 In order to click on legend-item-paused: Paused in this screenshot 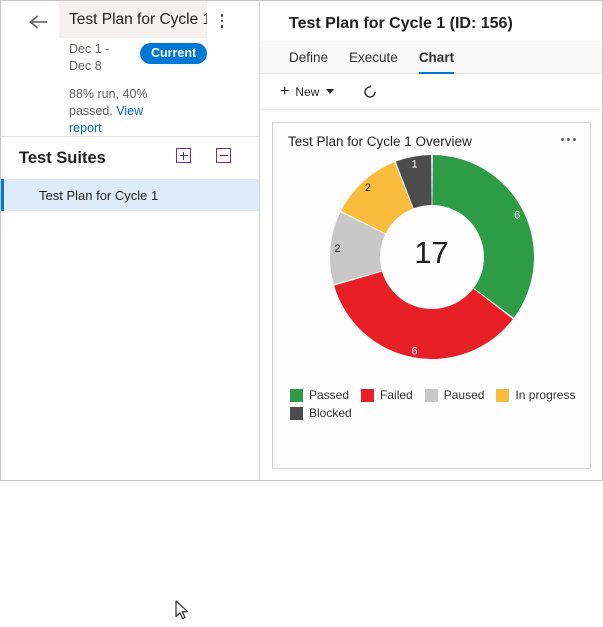, I will do `click(454, 395)`.